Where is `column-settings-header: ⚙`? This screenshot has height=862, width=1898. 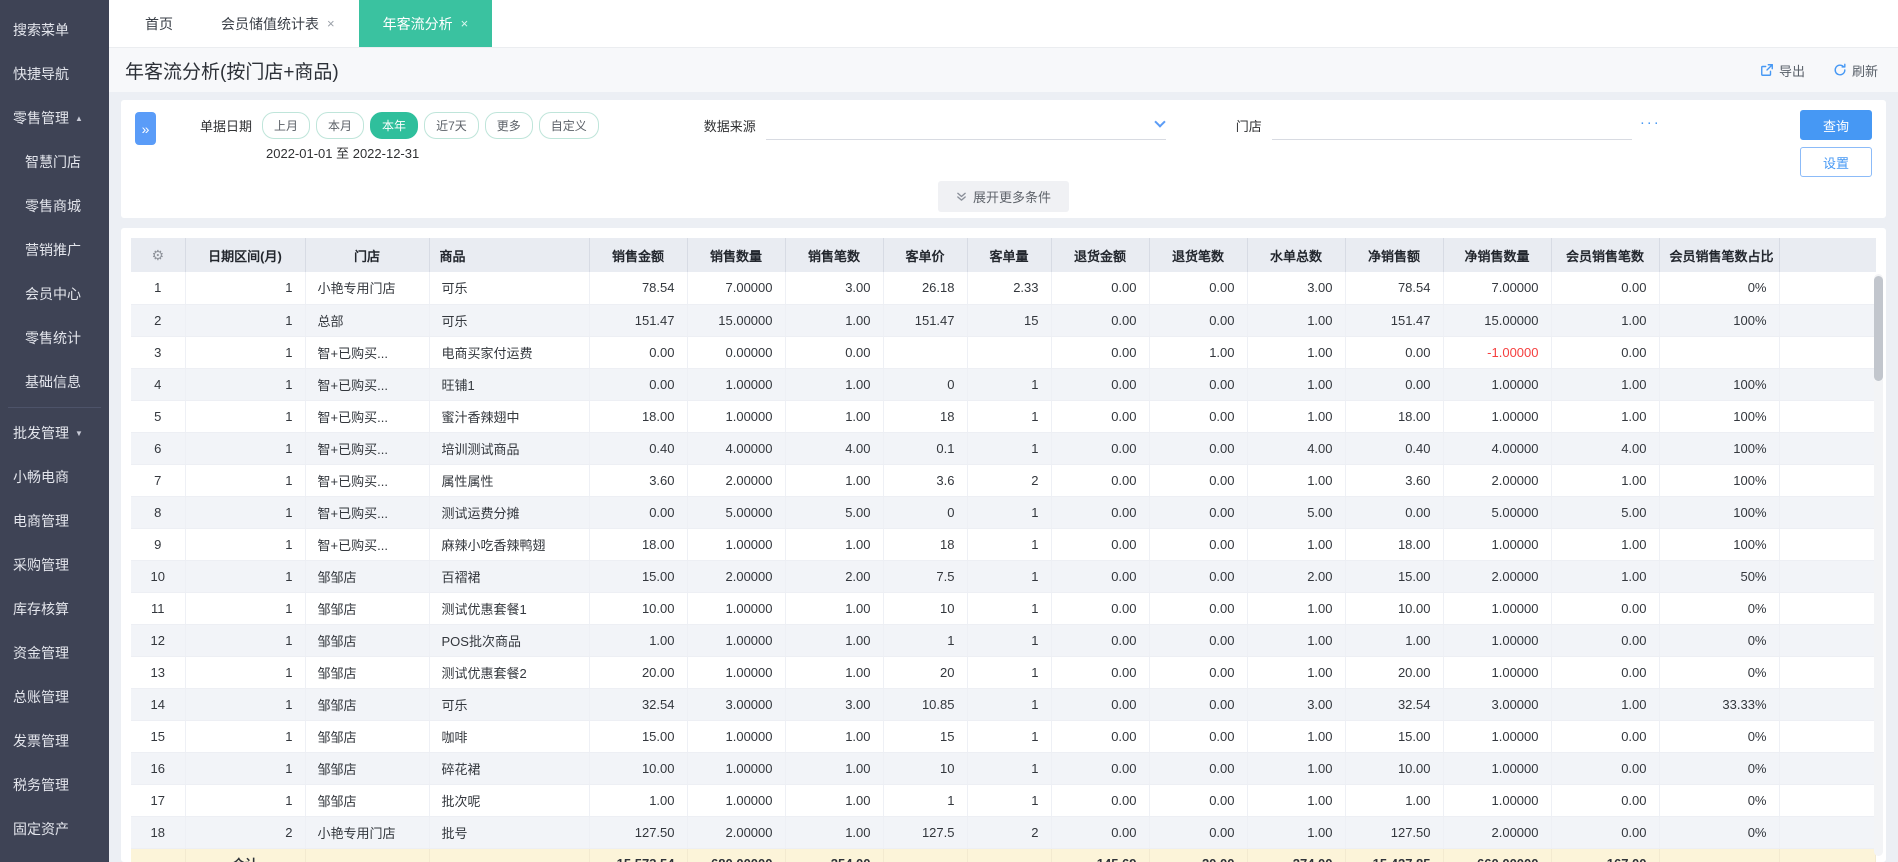 column-settings-header: ⚙ is located at coordinates (158, 255).